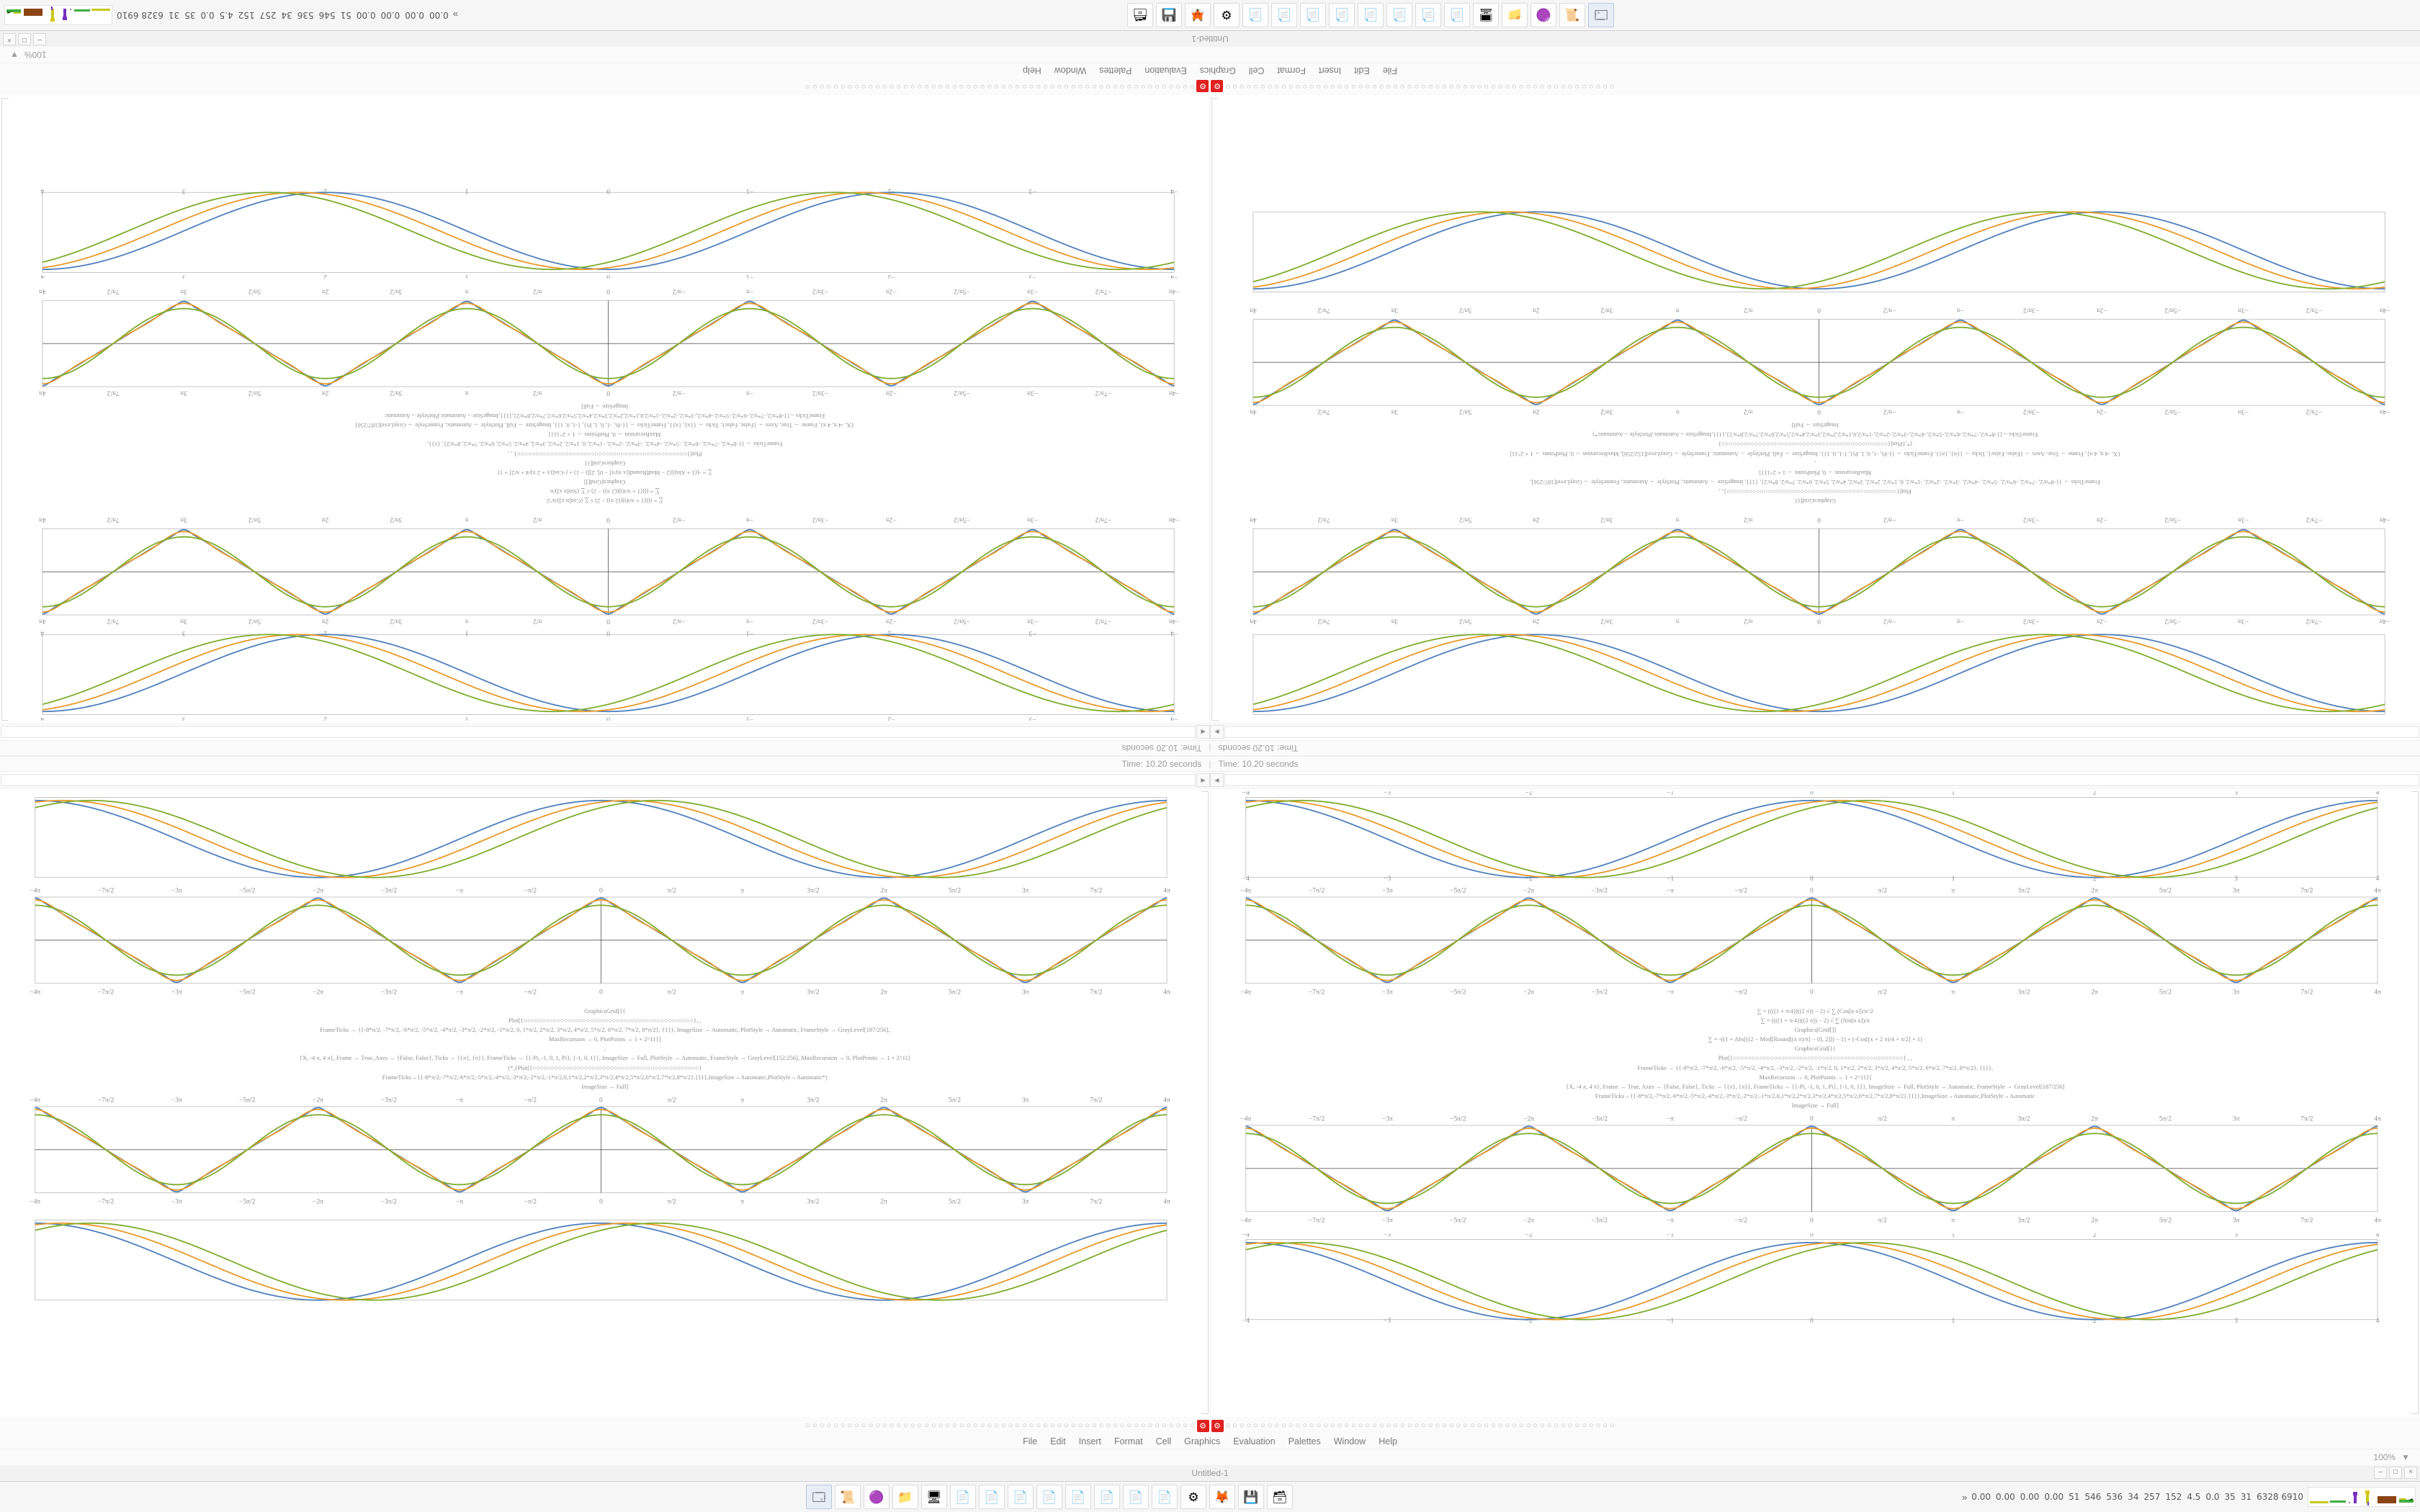 Image resolution: width=2420 pixels, height=1512 pixels. What do you see at coordinates (605, 675) in the screenshot?
I see `plot-cell-top-right: −4 −4 −3 −3 −2 −2 −1 −1 0 0 1 1 2 2 3 3 4 4` at bounding box center [605, 675].